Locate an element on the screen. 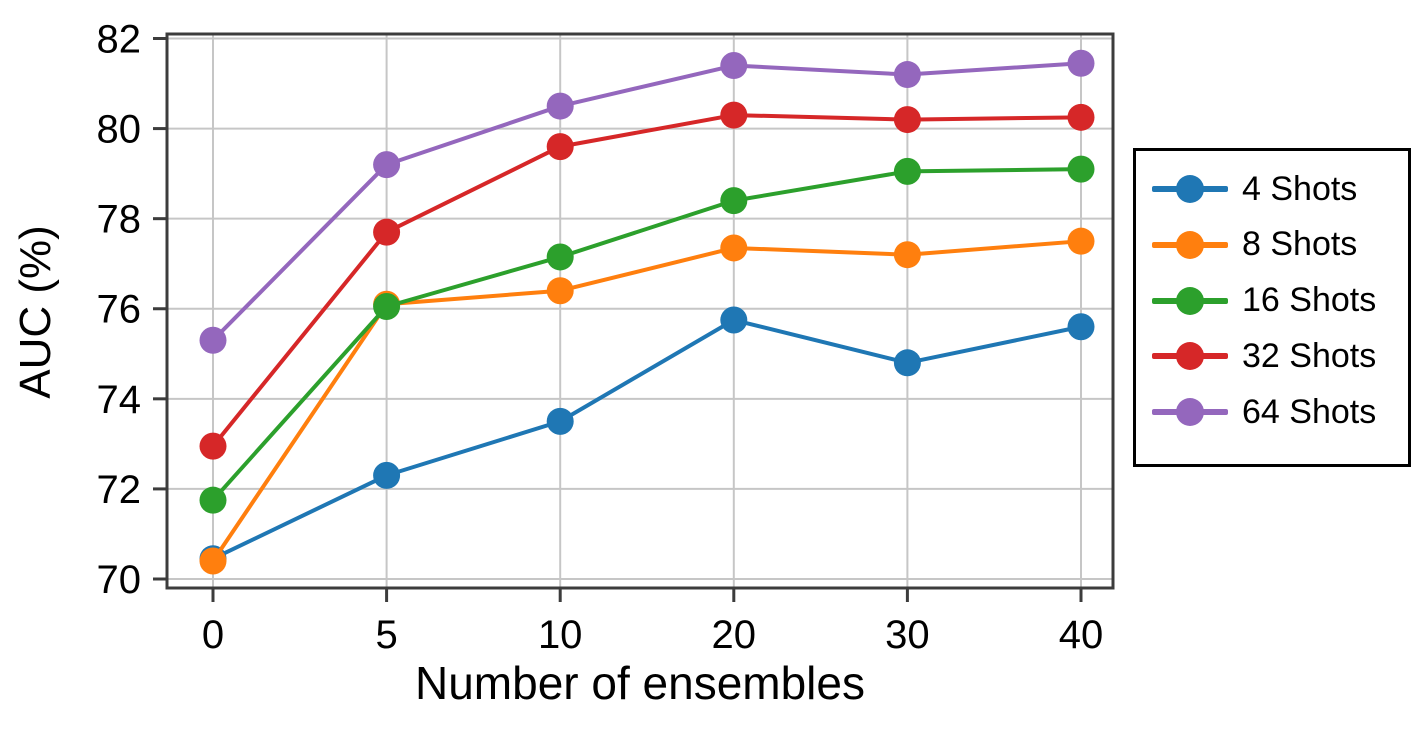 This screenshot has height=754, width=1414. y-tick-label: 80 is located at coordinates (119, 130).